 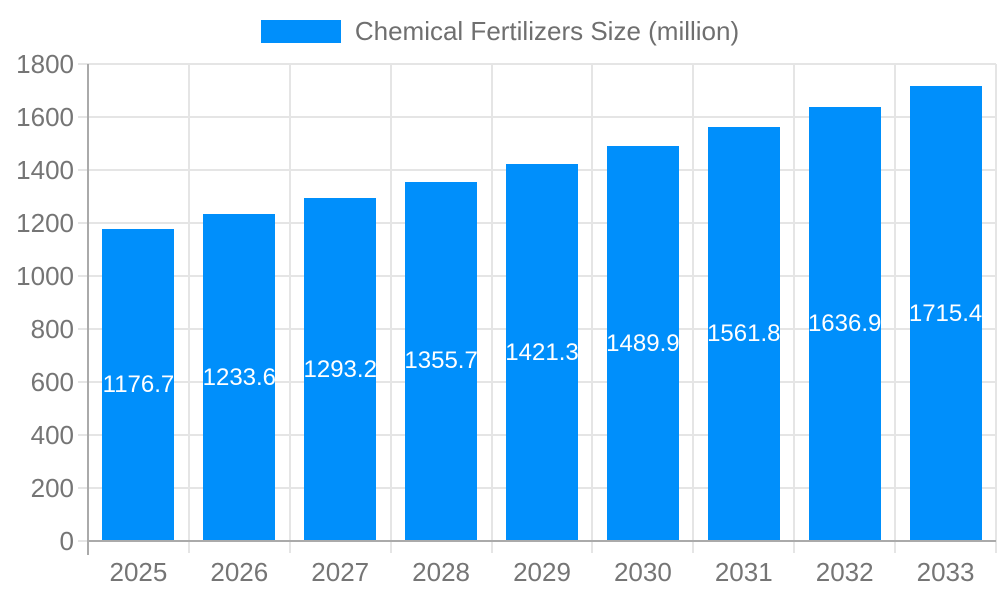 What do you see at coordinates (52, 329) in the screenshot?
I see `y-axis-tick-label: 800` at bounding box center [52, 329].